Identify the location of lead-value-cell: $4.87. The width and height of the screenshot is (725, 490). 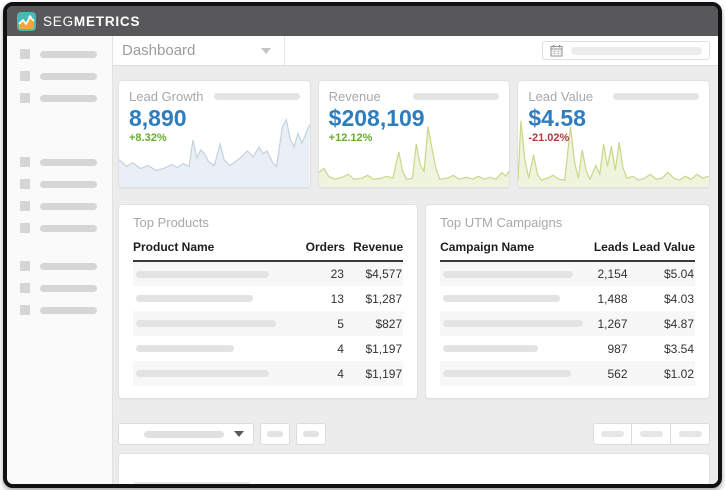
(678, 323).